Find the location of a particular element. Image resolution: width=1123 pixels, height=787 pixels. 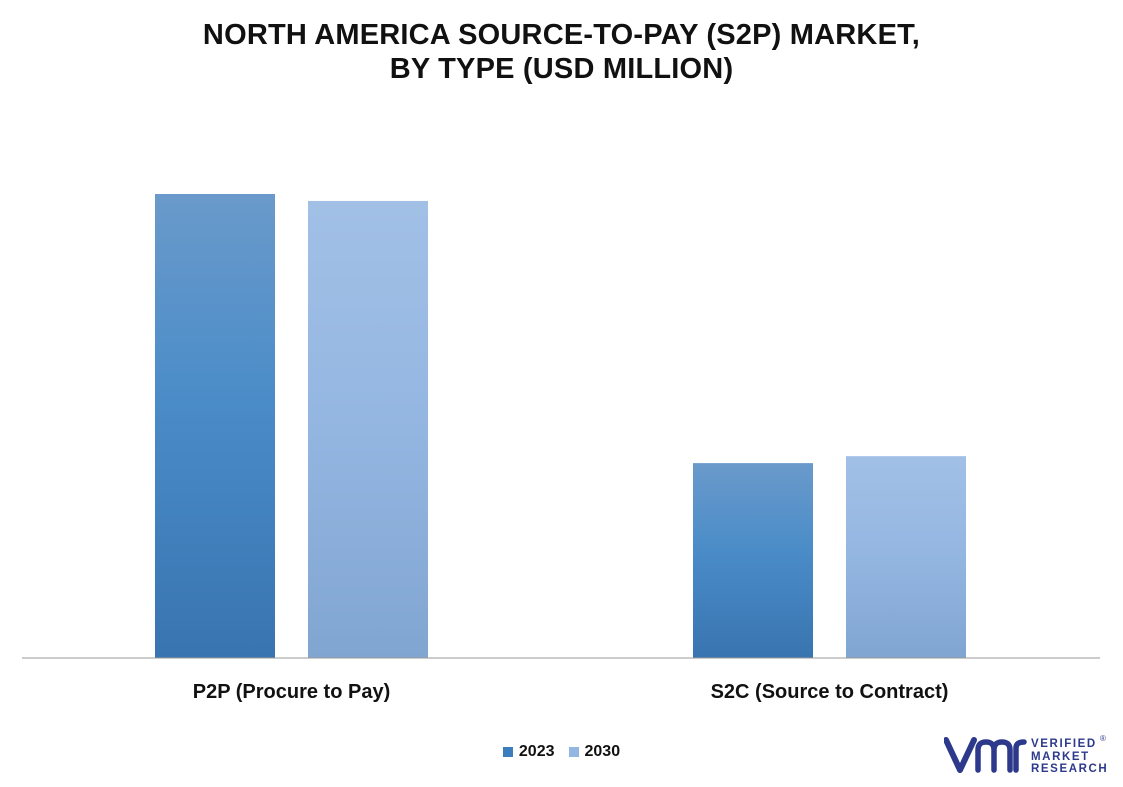

bar-2030-p2p is located at coordinates (368, 429).